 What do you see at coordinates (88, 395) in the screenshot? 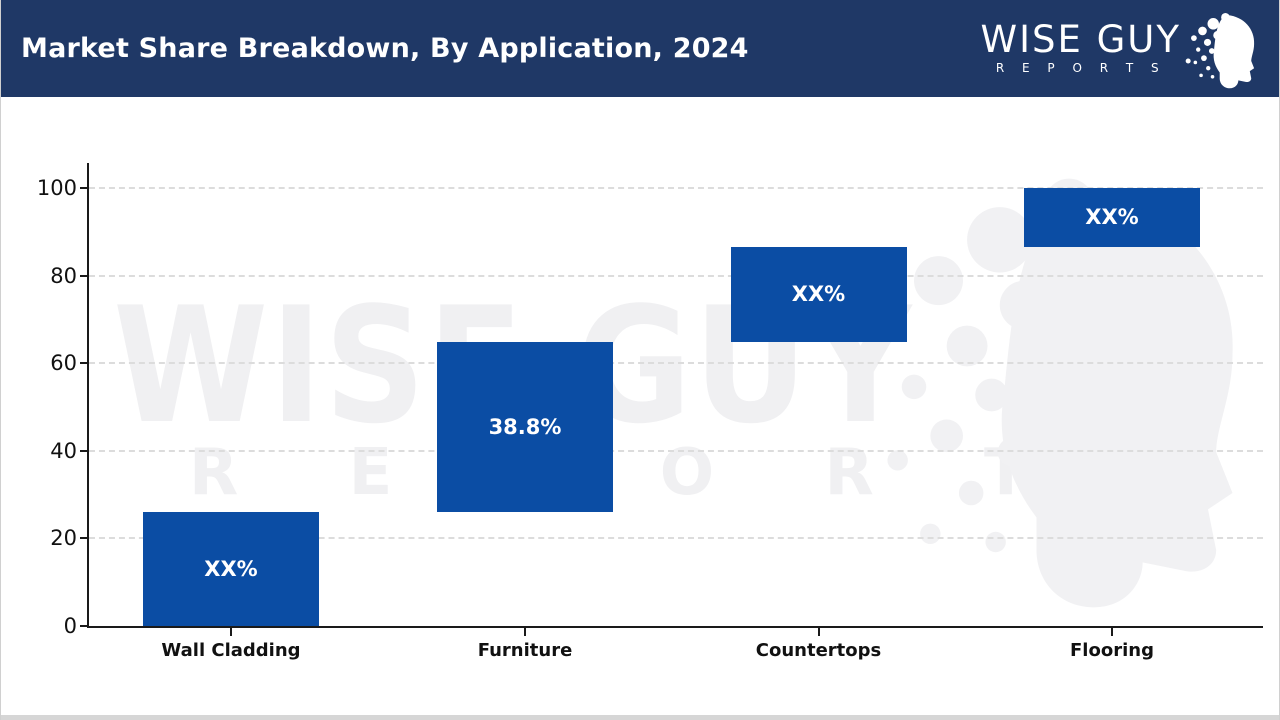
I see `y-axis-line` at bounding box center [88, 395].